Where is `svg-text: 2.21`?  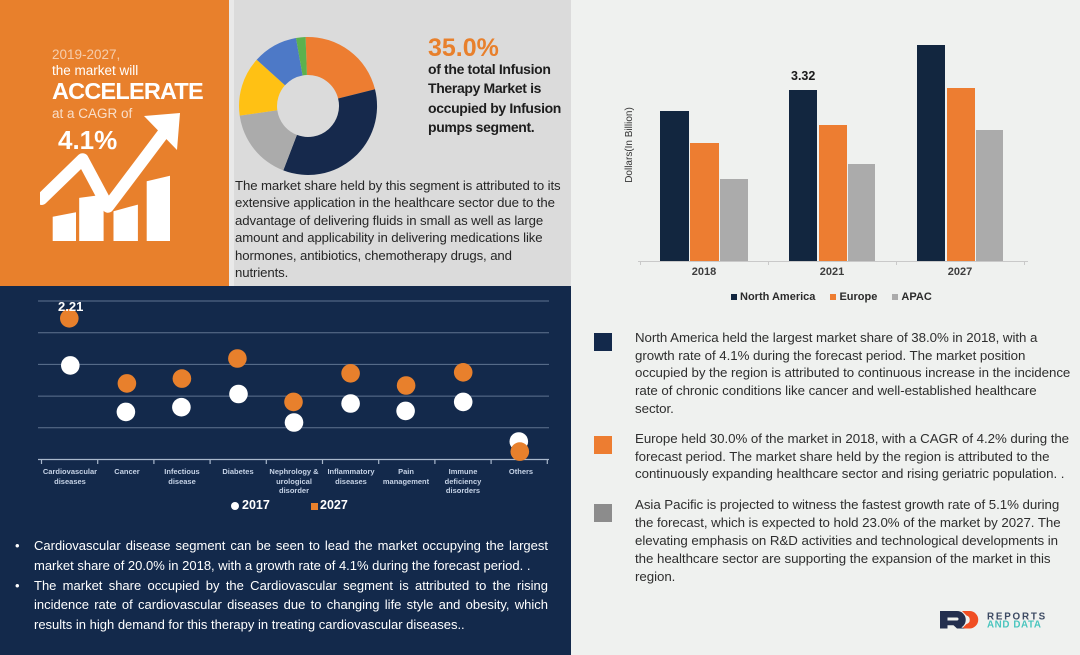 svg-text: 2.21 is located at coordinates (70, 306).